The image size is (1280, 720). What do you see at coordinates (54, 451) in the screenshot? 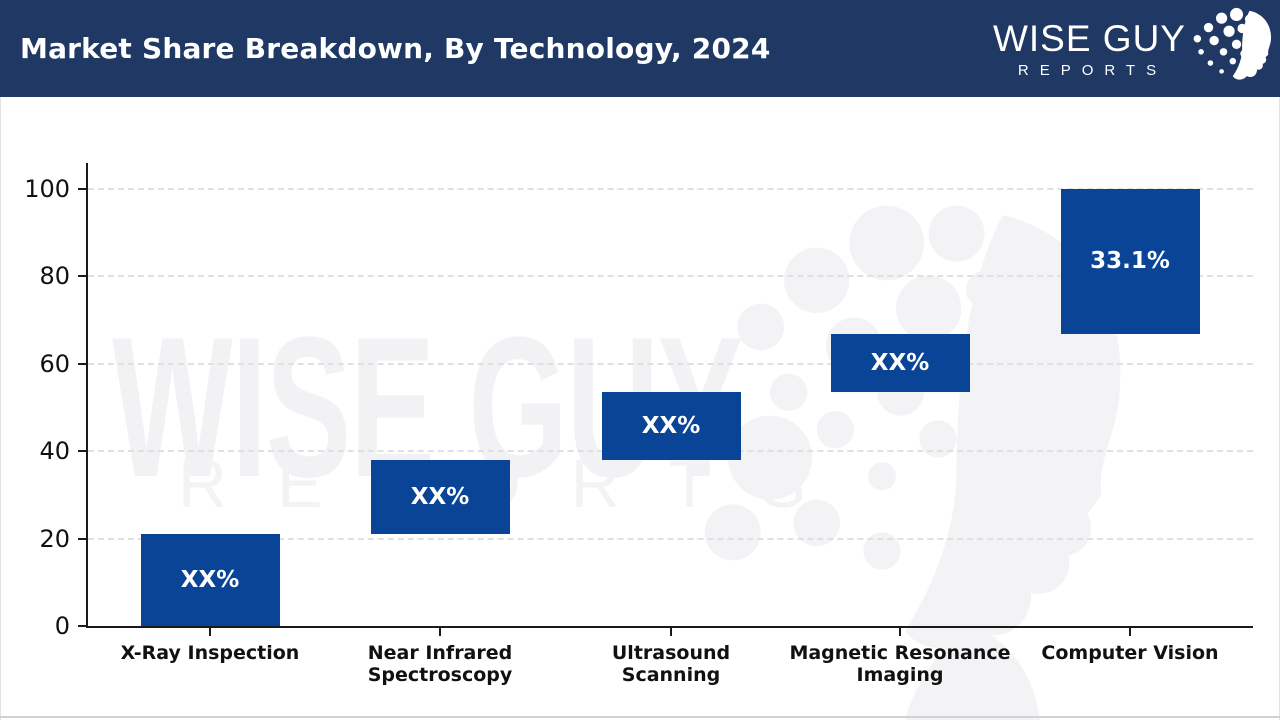
I see `y-tick-label: 40` at bounding box center [54, 451].